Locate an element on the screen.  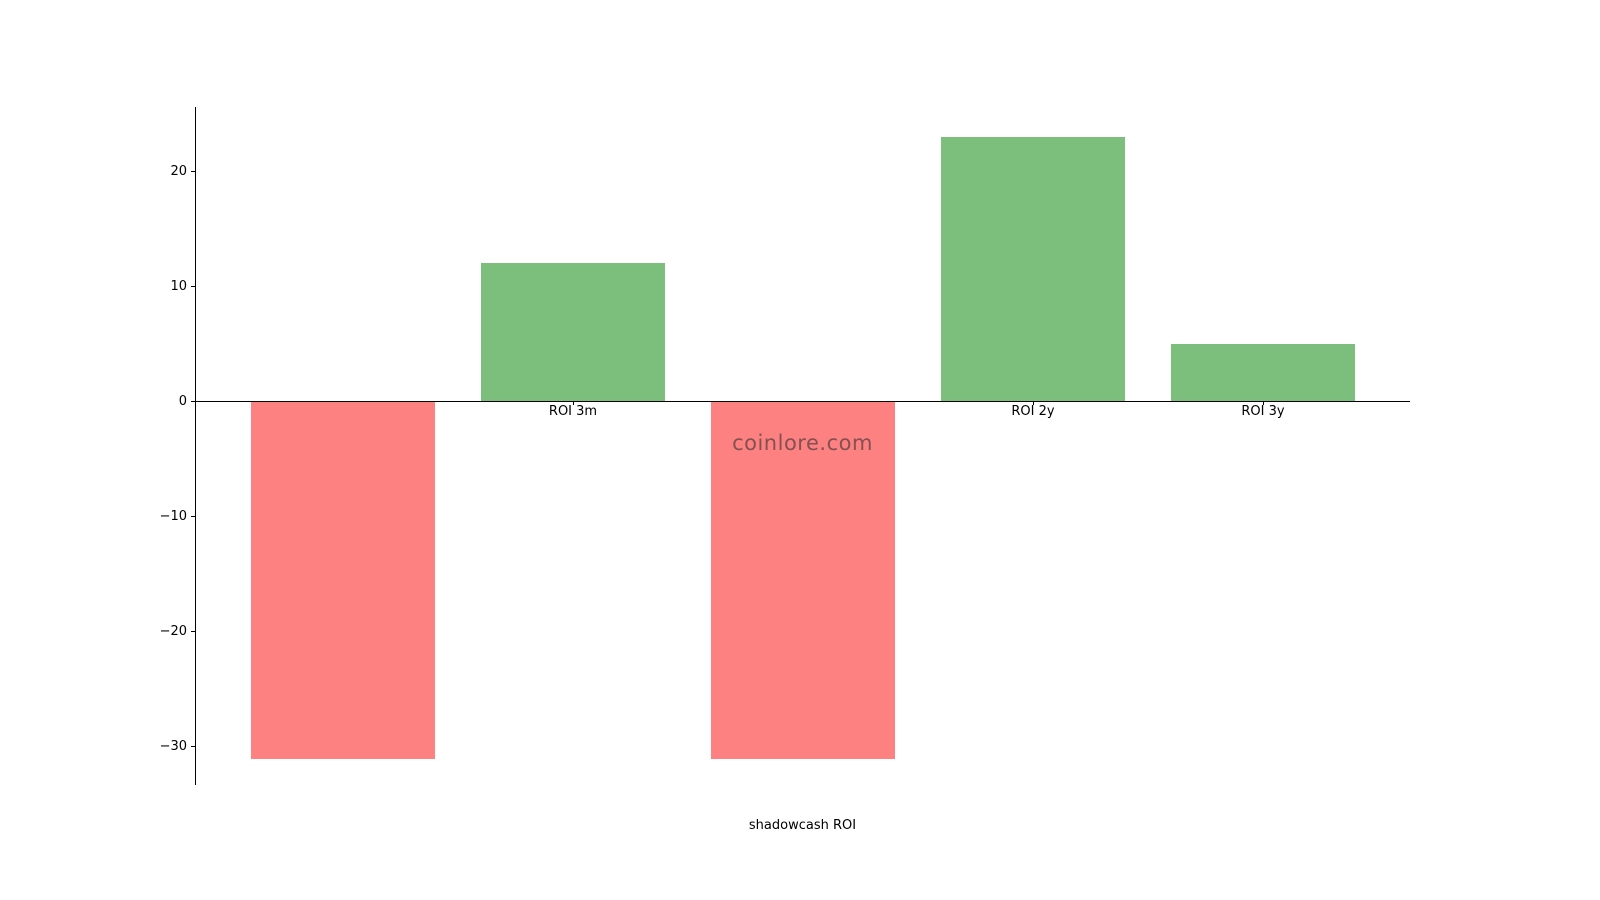
bar-roi-2y is located at coordinates (1033, 269).